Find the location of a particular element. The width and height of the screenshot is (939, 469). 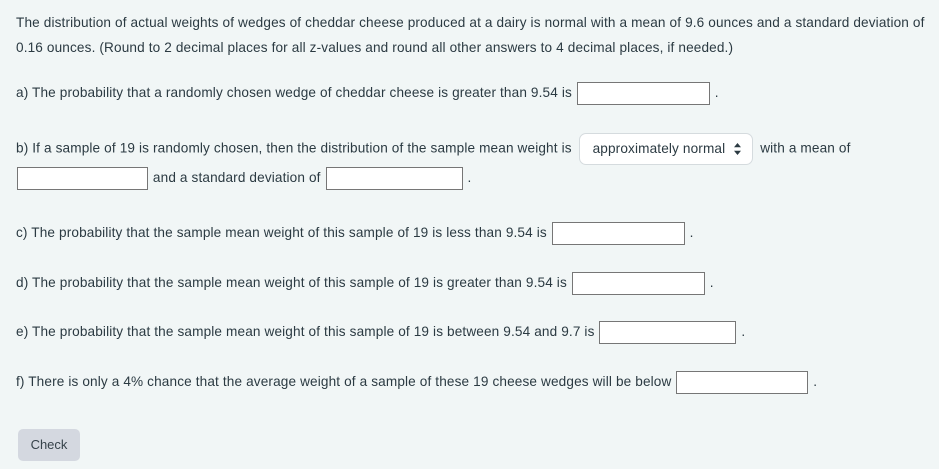

answer-input-a is located at coordinates (643, 93).